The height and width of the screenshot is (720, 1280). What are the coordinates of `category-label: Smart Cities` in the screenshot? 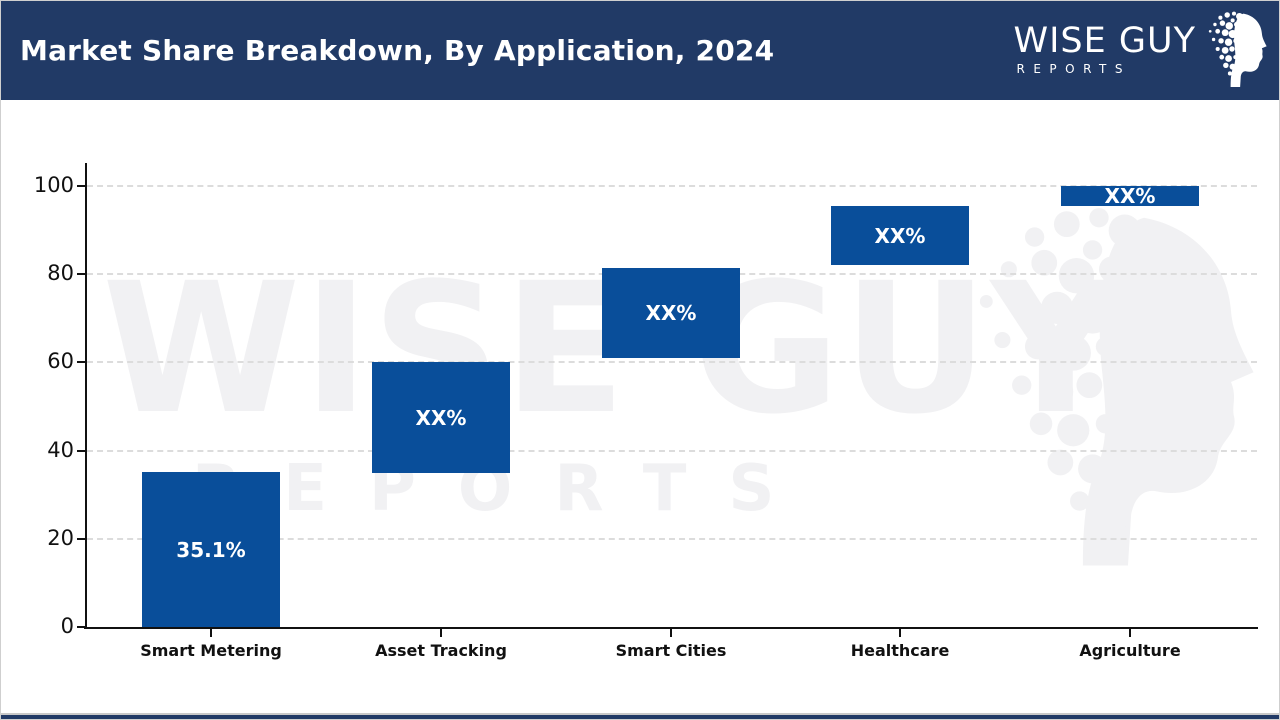 It's located at (671, 650).